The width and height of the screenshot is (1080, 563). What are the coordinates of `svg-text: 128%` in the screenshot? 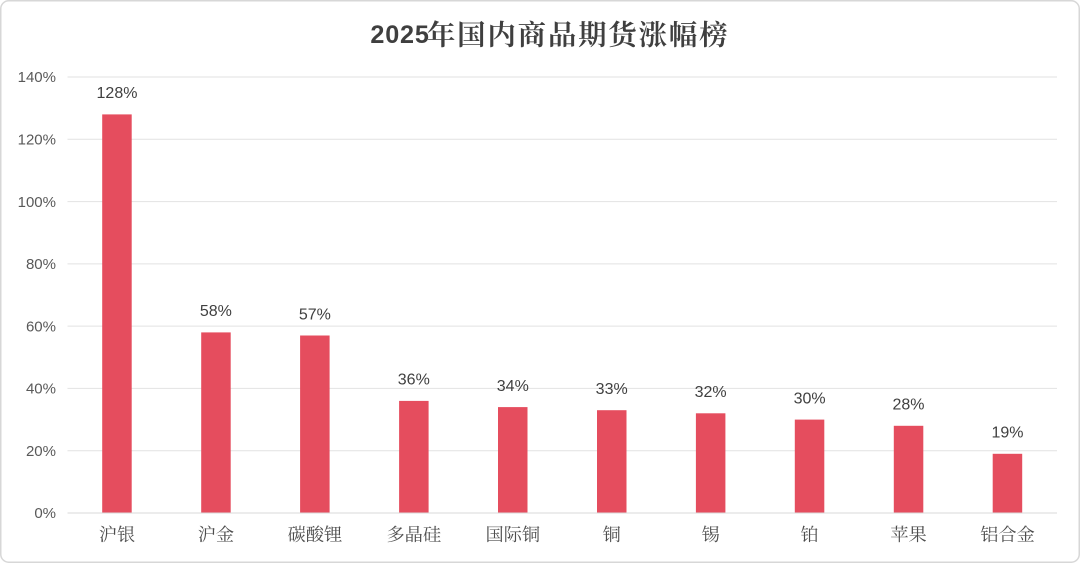 It's located at (117, 93).